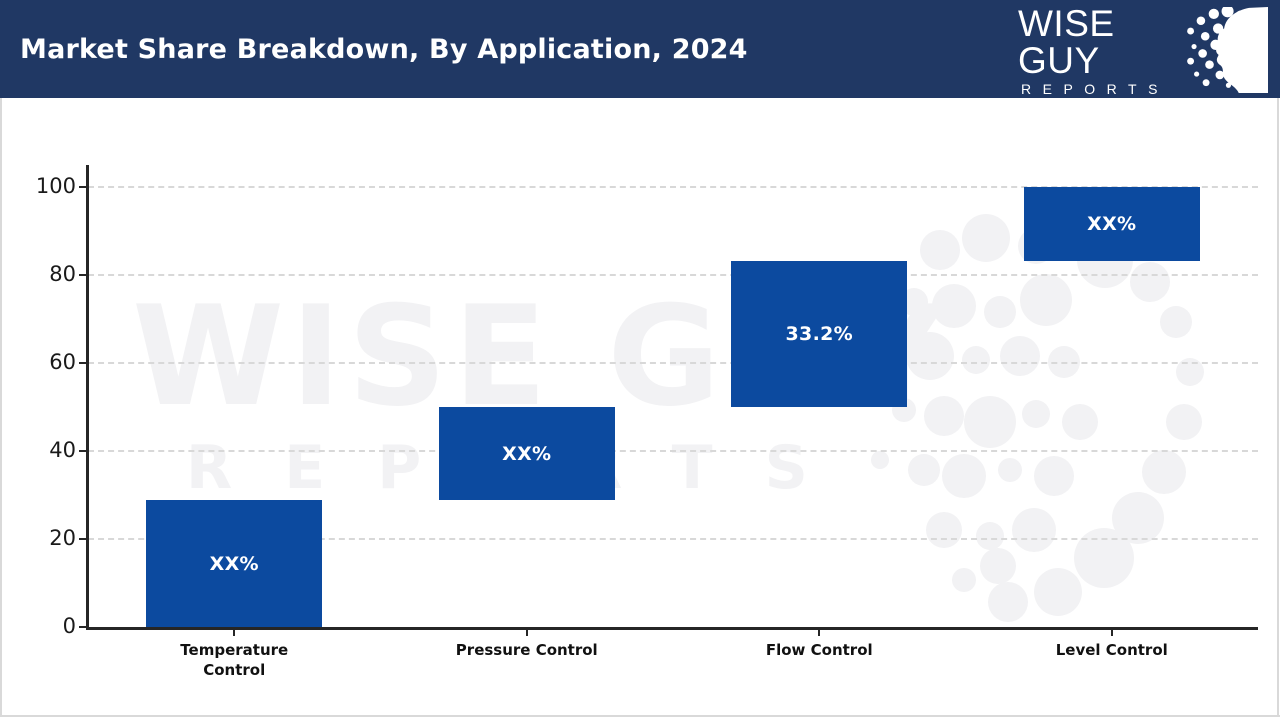  Describe the element at coordinates (672, 628) in the screenshot. I see `x-axis-line` at that location.